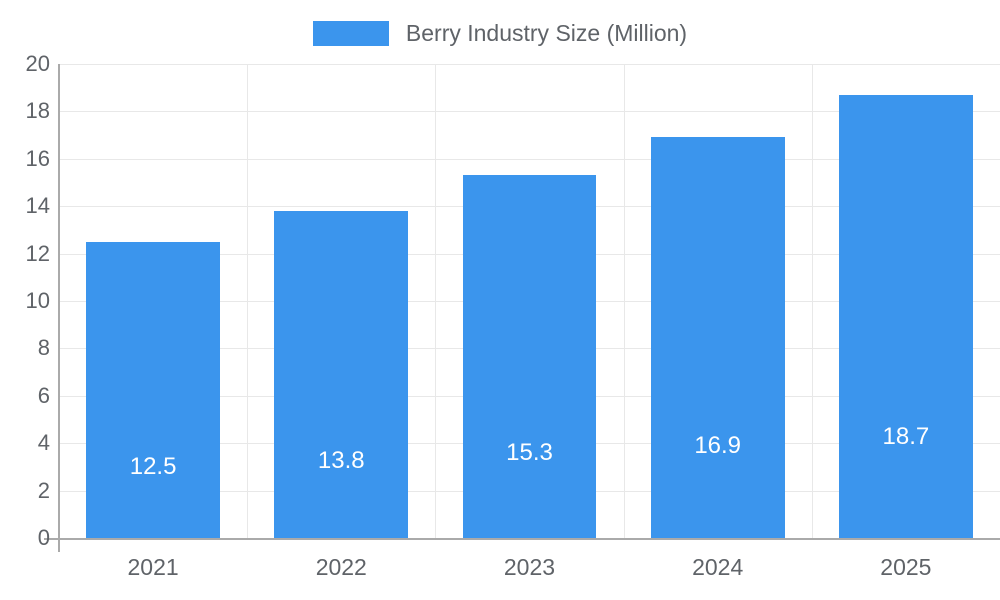  Describe the element at coordinates (43, 537) in the screenshot. I see `y-axis-tick-label: 0` at that location.